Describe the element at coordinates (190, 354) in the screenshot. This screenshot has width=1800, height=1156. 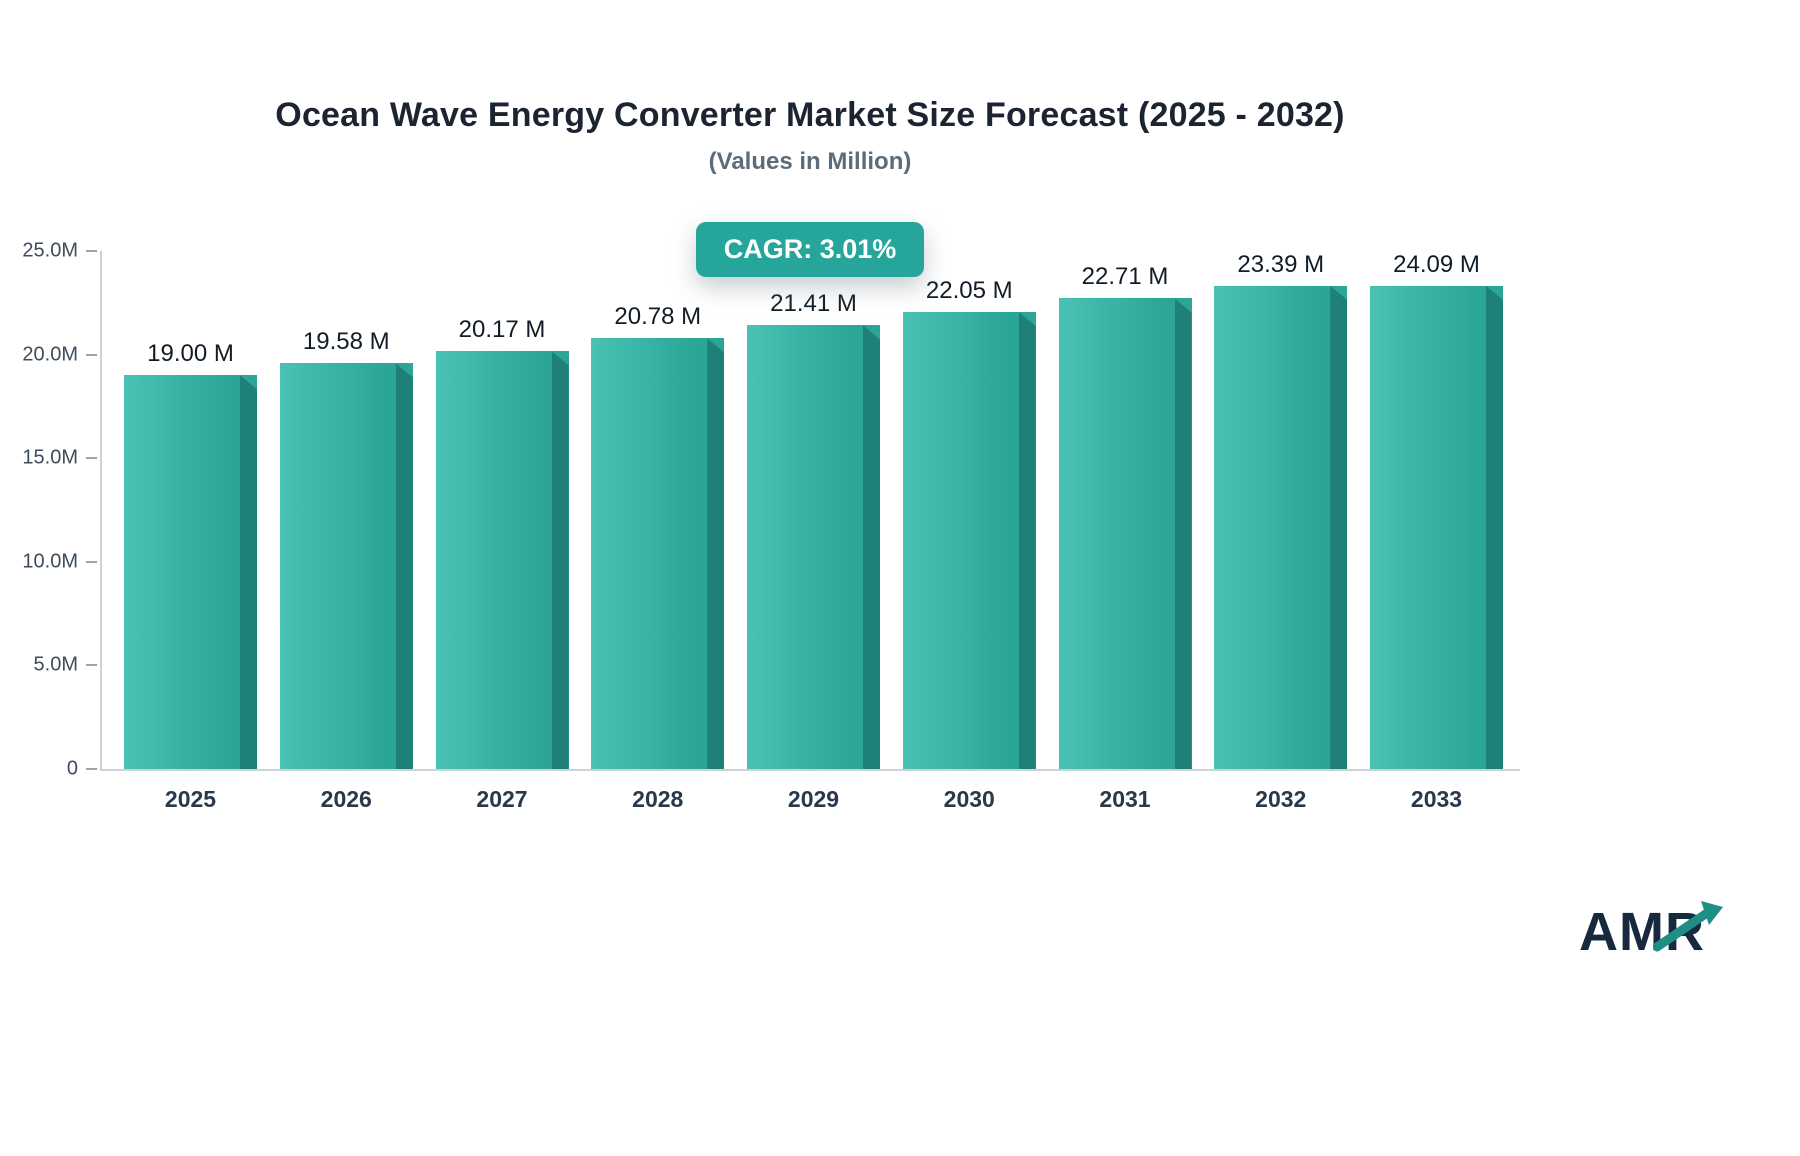
I see `bar-value-label: 19.00 M` at that location.